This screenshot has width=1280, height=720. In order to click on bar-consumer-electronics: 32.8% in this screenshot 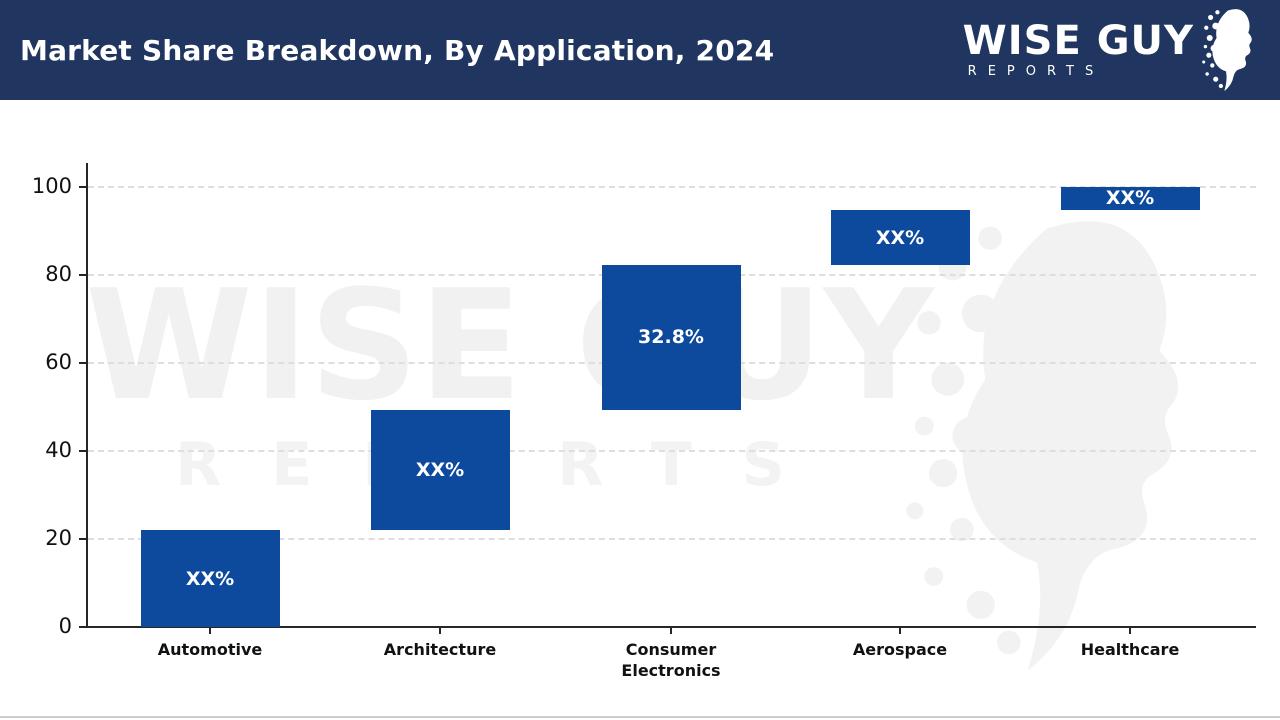, I will do `click(671, 337)`.